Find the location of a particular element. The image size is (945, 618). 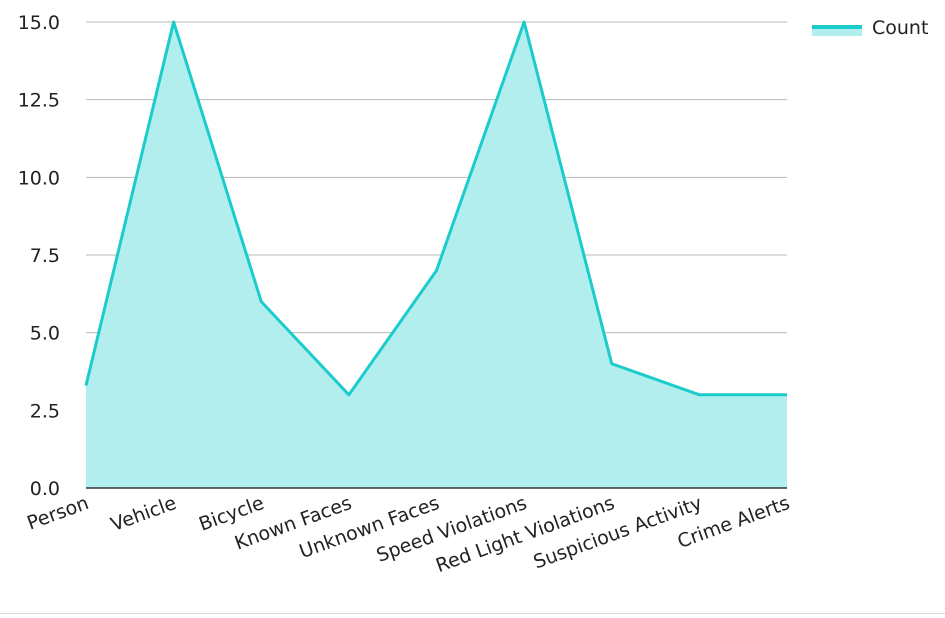

legend-label: Count is located at coordinates (900, 28).